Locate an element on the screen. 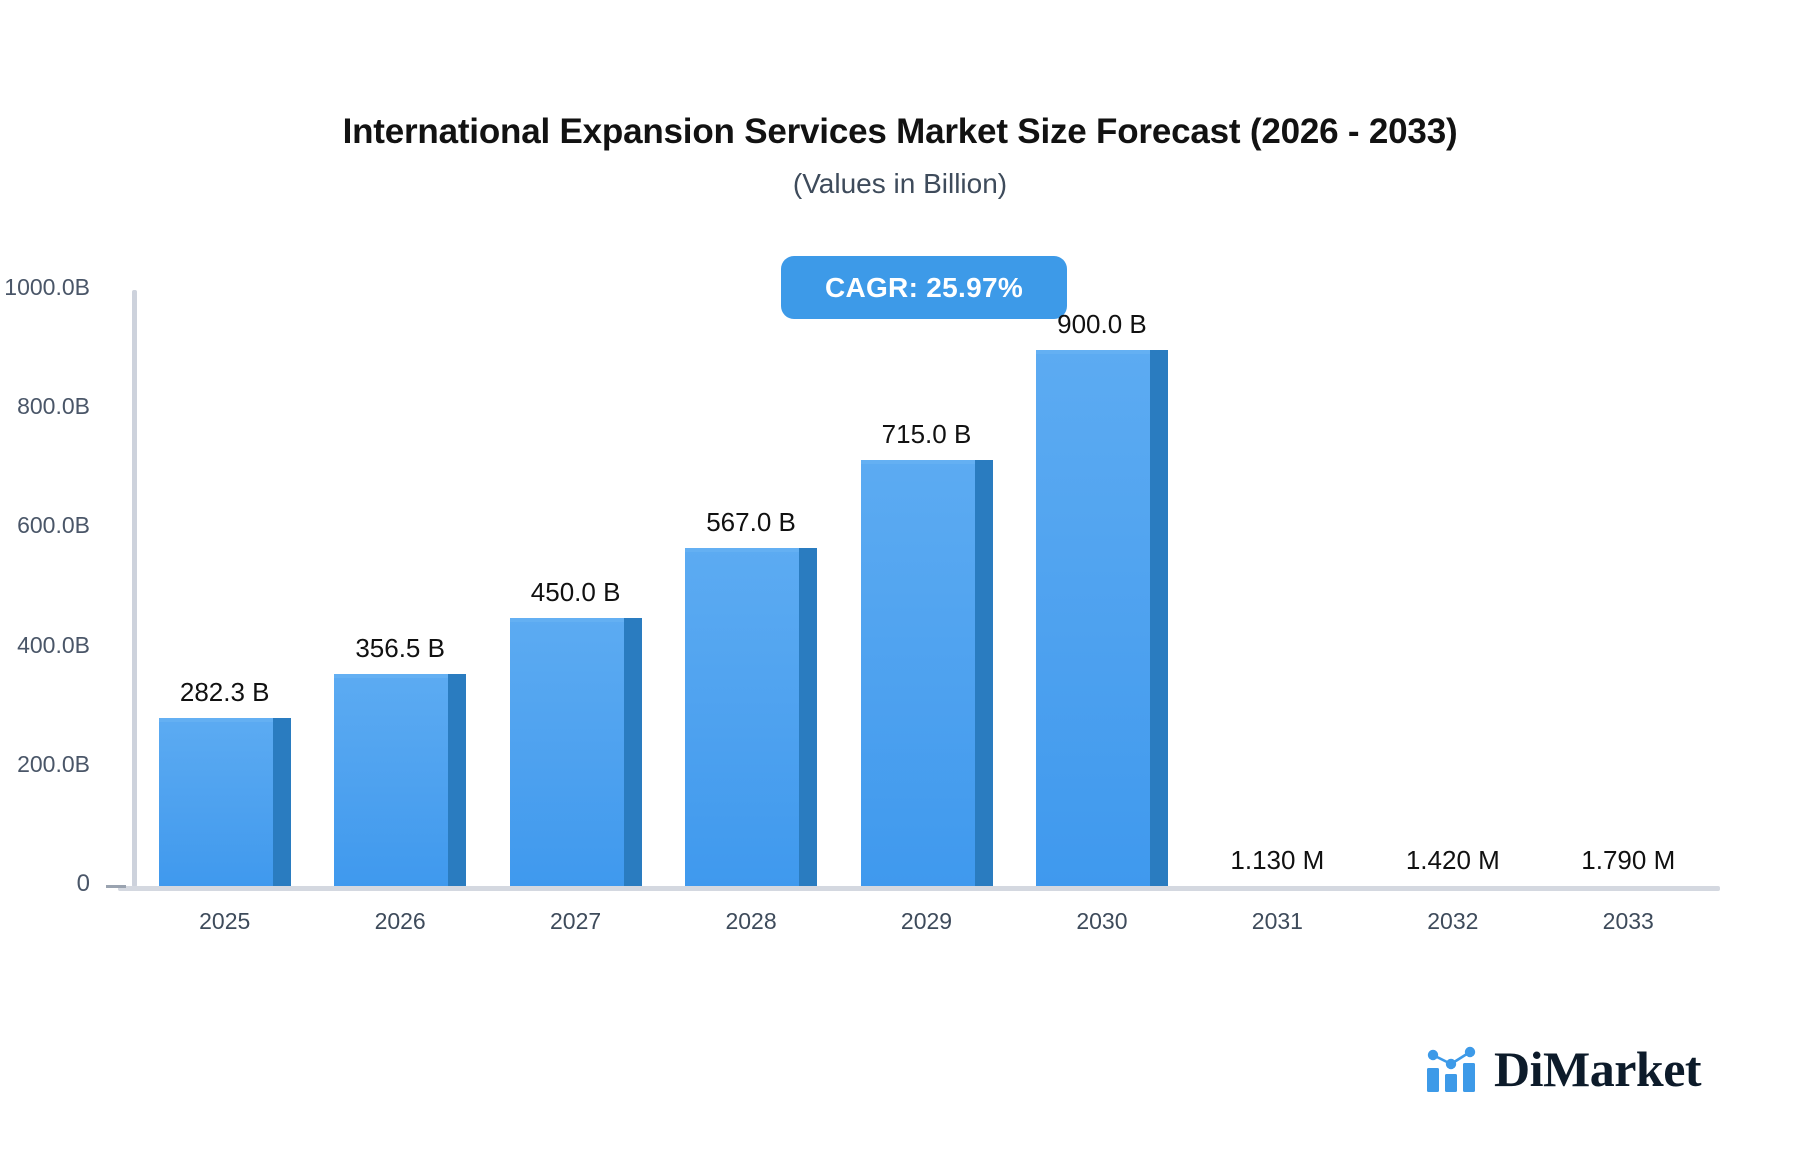  x-axis-label-2025: 2025 is located at coordinates (225, 921).